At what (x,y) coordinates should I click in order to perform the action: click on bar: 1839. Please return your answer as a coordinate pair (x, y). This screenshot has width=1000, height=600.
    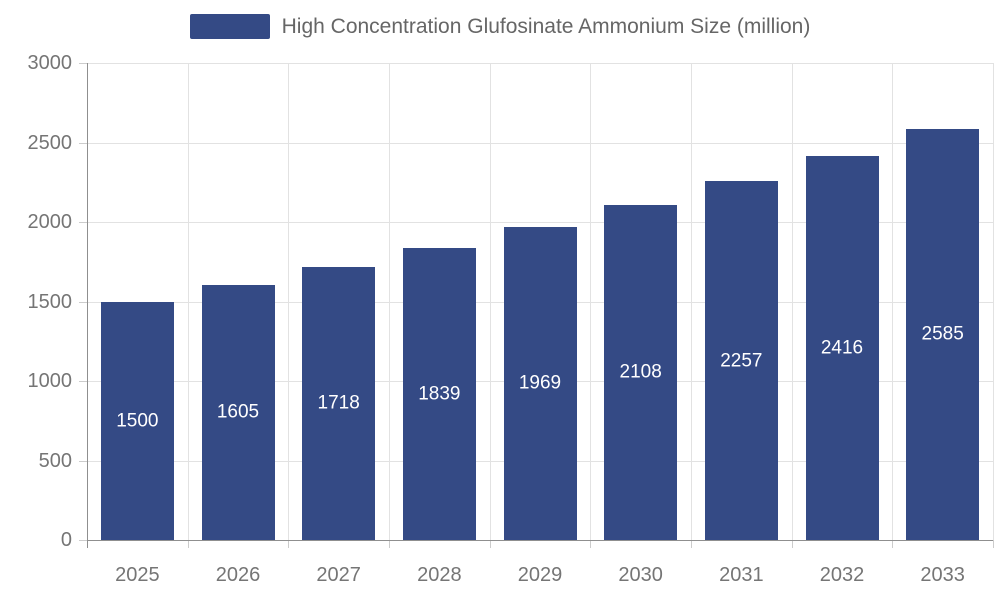
    Looking at the image, I should click on (439, 393).